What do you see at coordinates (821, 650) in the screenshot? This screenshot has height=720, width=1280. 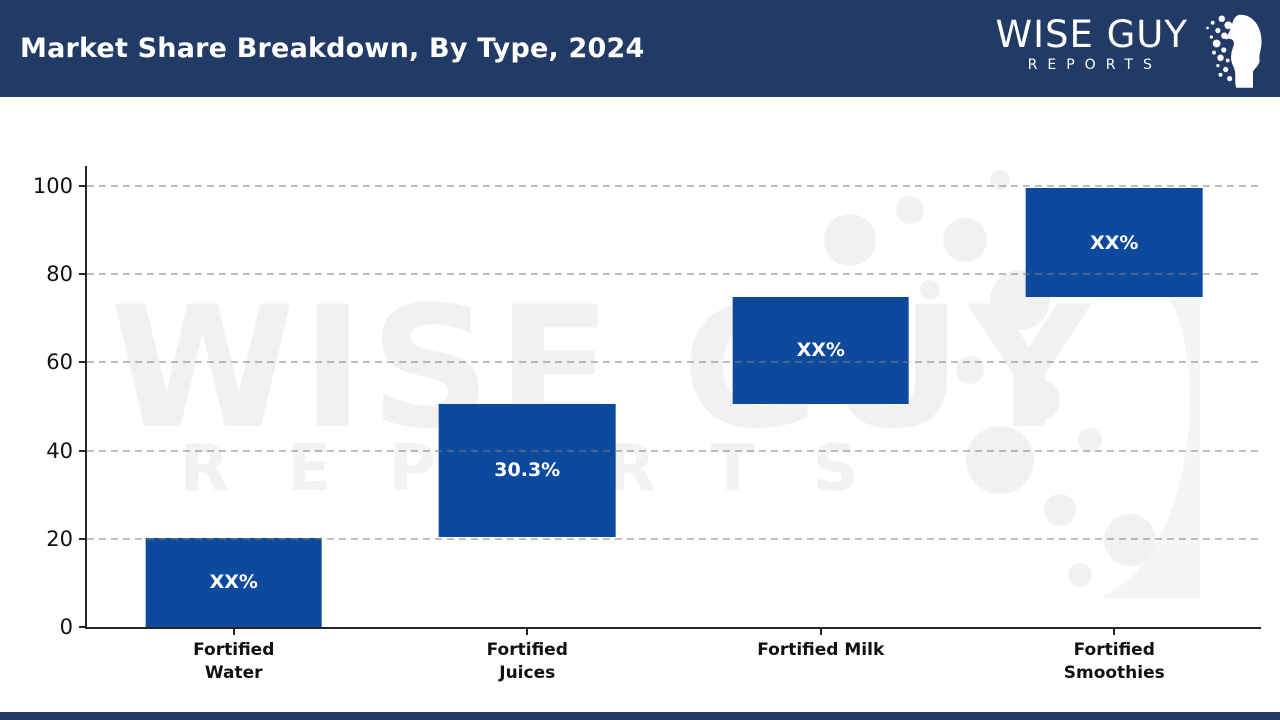 I see `x-axis-label-fortified-milk: Fortified Milk` at bounding box center [821, 650].